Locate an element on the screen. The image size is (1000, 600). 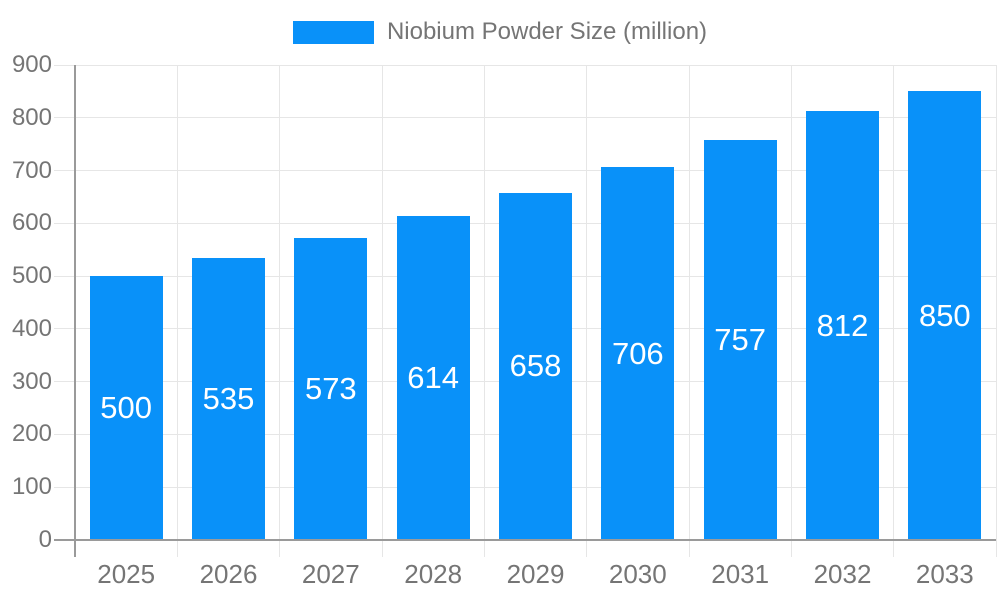
legend-label: Niobium Powder Size (million) is located at coordinates (547, 31).